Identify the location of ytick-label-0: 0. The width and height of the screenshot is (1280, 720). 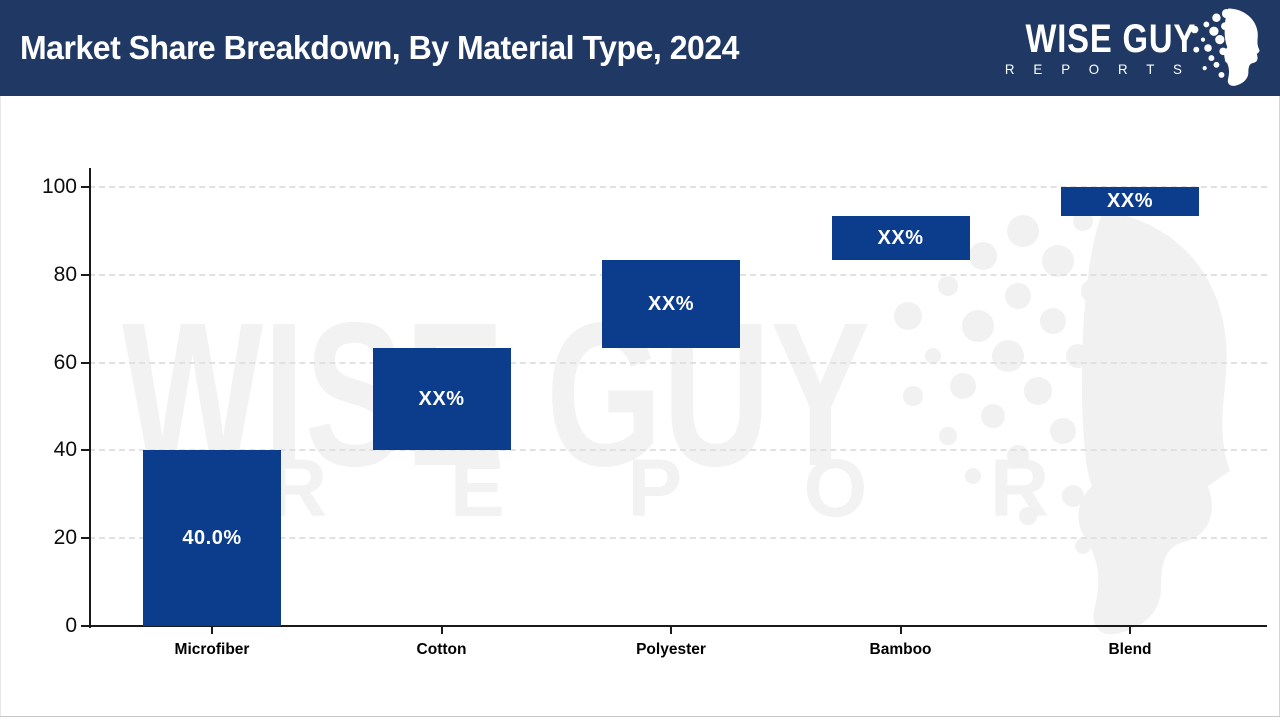
(71, 625).